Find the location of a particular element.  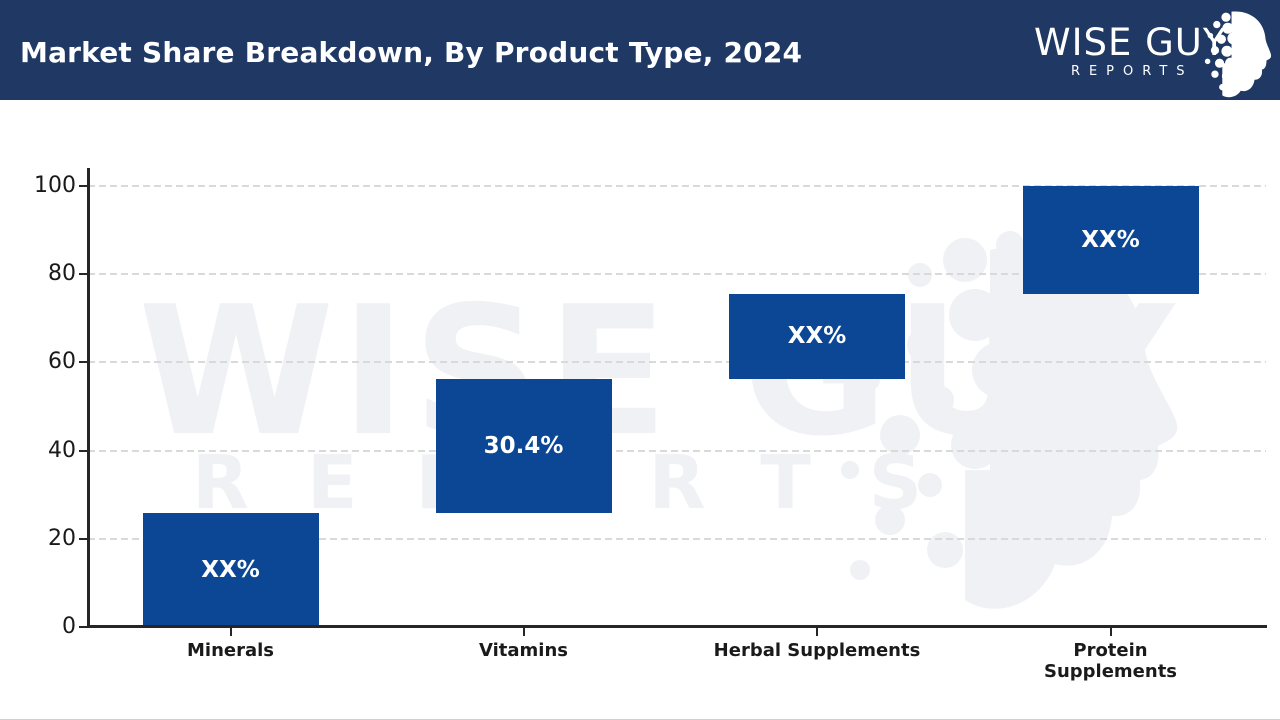

wiseguy-logo-text: WISE GUY REPORTS is located at coordinates (1130, 50).